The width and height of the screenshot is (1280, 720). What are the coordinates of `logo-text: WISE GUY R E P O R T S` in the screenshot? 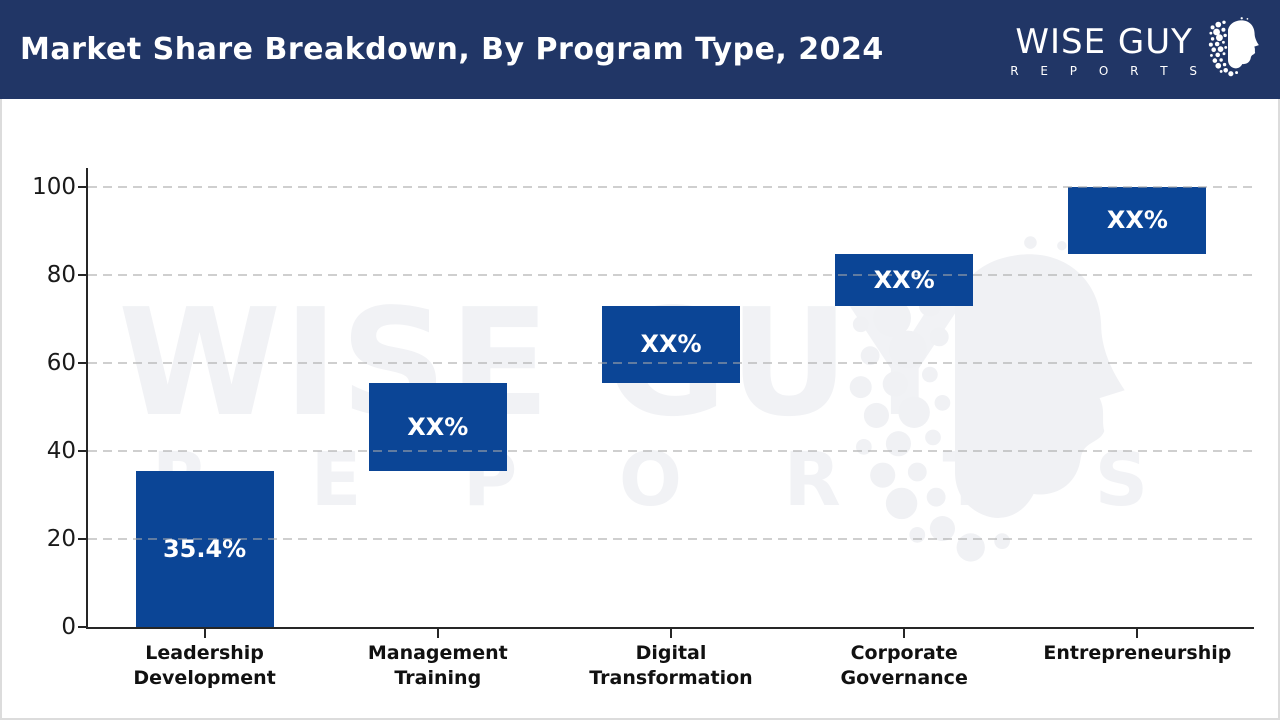 It's located at (1104, 50).